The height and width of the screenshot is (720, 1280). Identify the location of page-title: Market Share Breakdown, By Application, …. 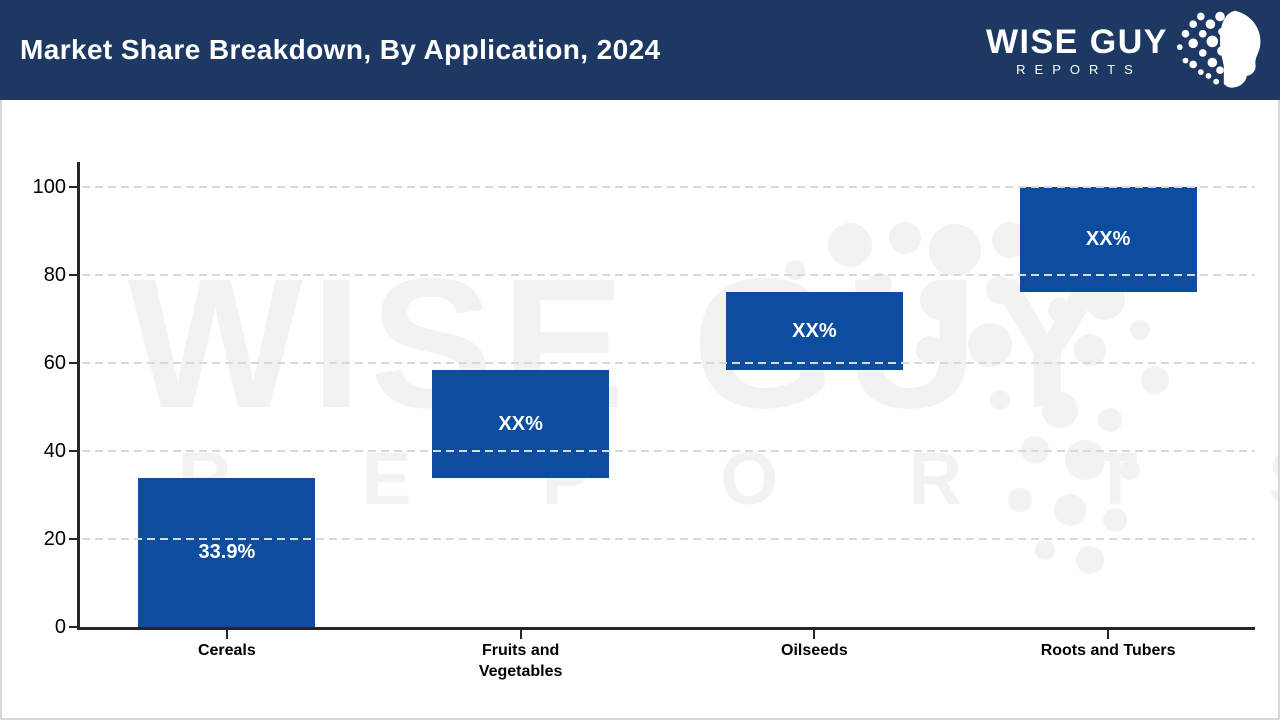
(340, 49).